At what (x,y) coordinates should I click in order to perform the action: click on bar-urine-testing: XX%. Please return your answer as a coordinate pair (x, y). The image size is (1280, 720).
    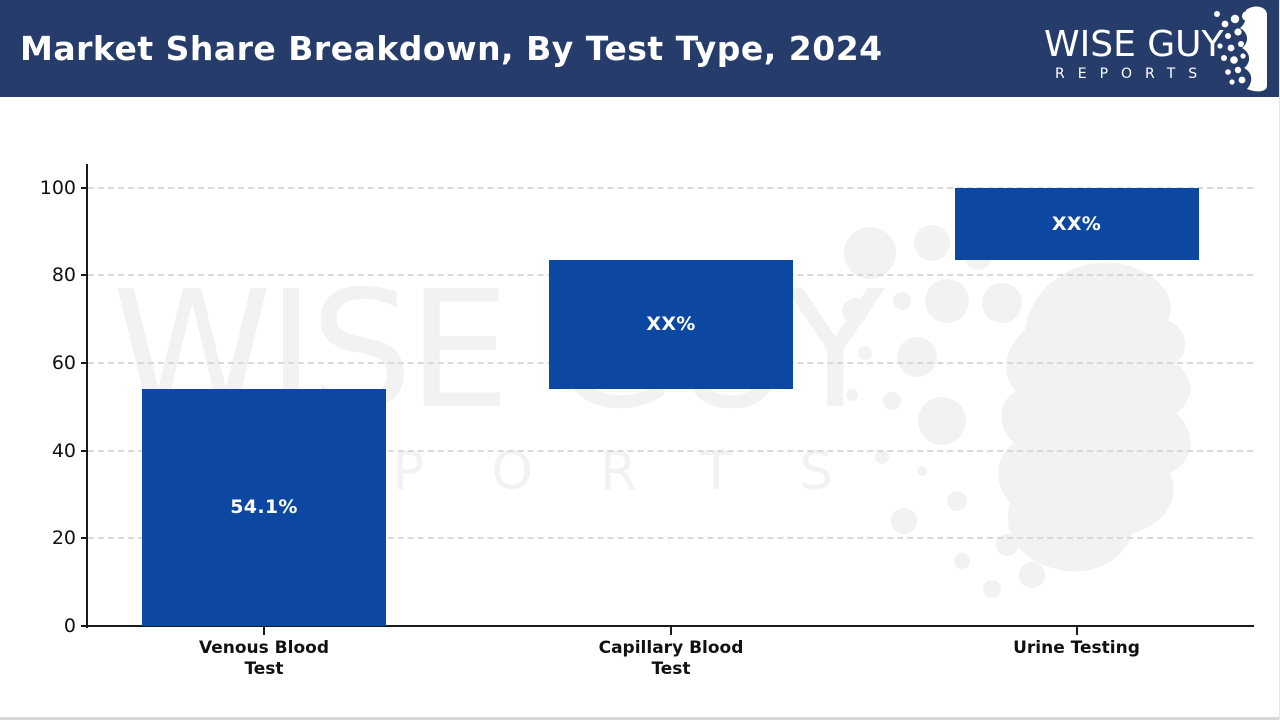
    Looking at the image, I should click on (1076, 223).